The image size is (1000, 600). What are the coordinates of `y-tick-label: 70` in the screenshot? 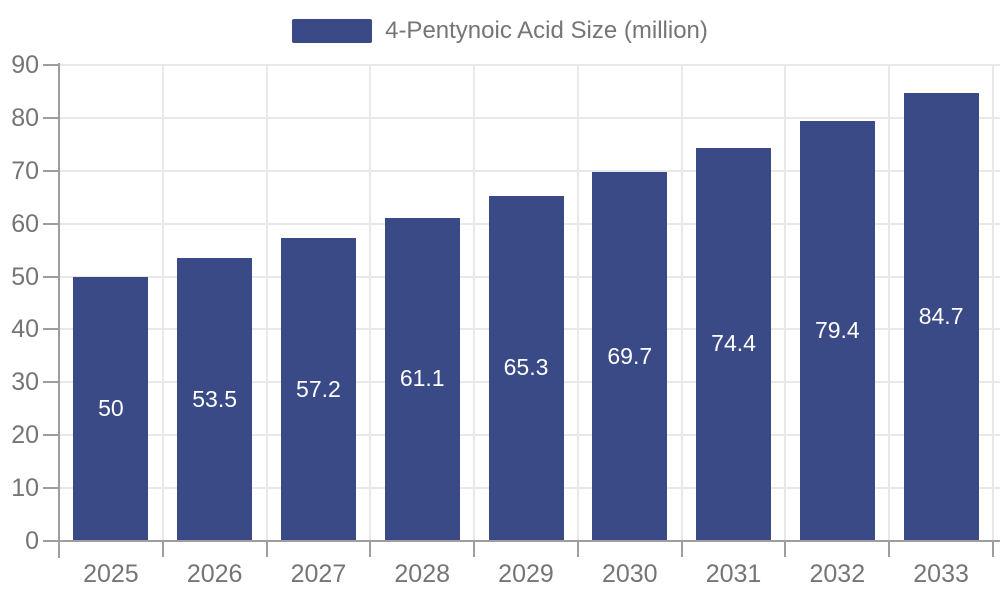 It's located at (25, 170).